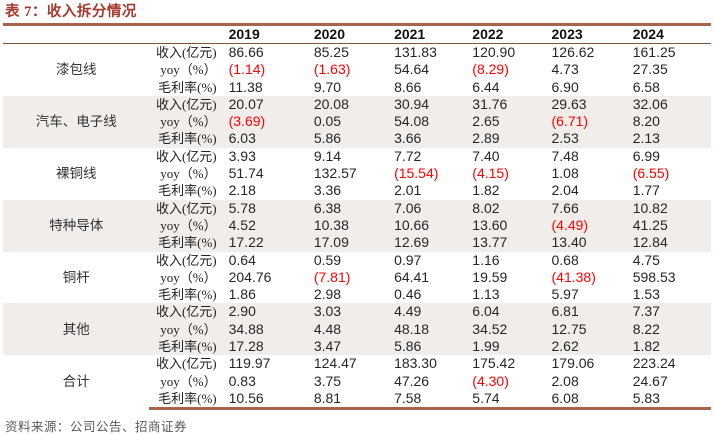 The height and width of the screenshot is (435, 714). Describe the element at coordinates (590, 400) in the screenshot. I see `value-cell: 6.08` at that location.